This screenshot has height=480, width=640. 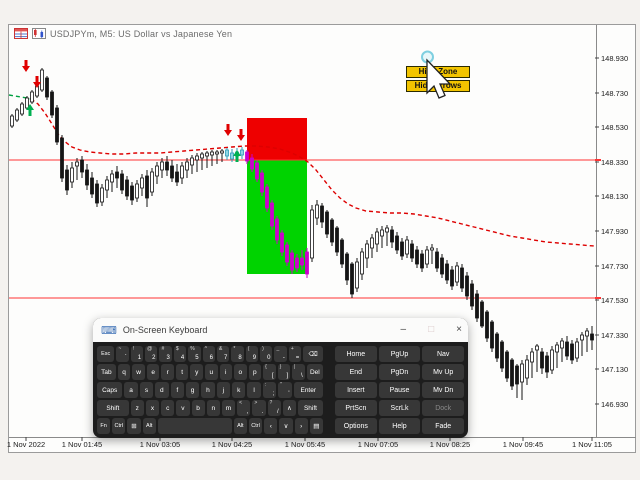 What do you see at coordinates (168, 408) in the screenshot?
I see `key-c: c` at bounding box center [168, 408].